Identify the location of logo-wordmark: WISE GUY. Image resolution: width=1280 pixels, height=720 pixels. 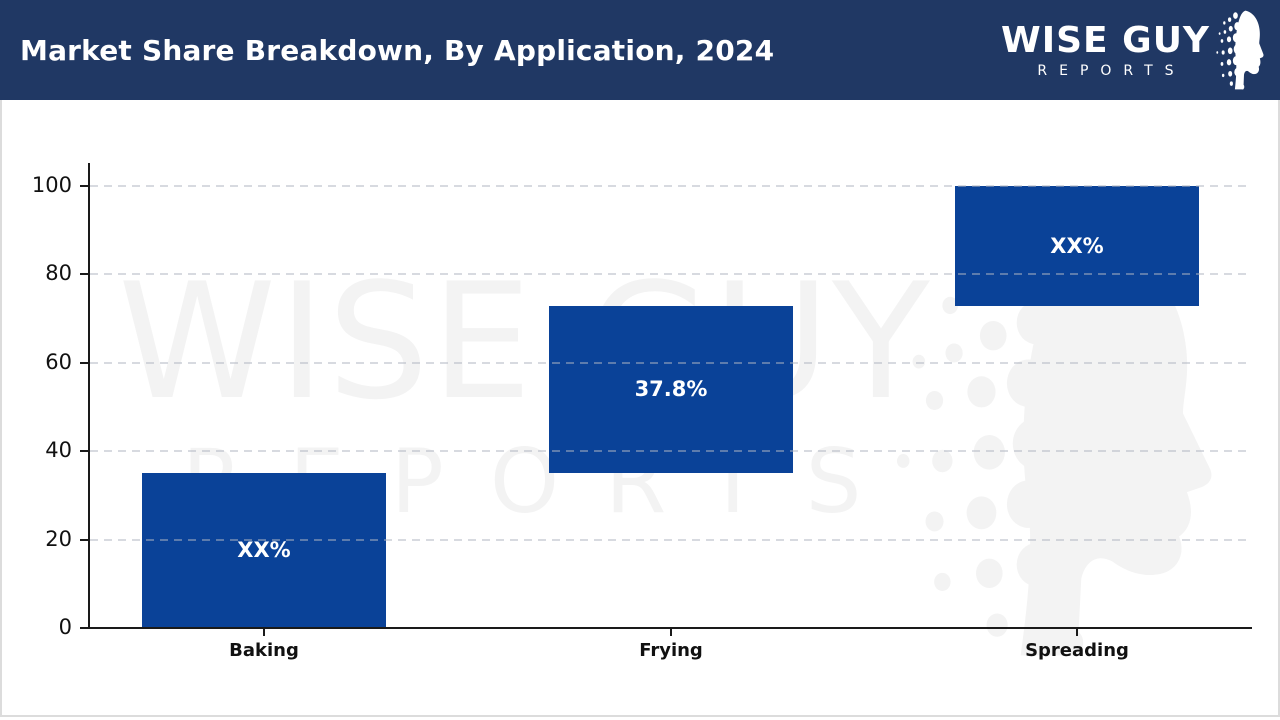
(1105, 40).